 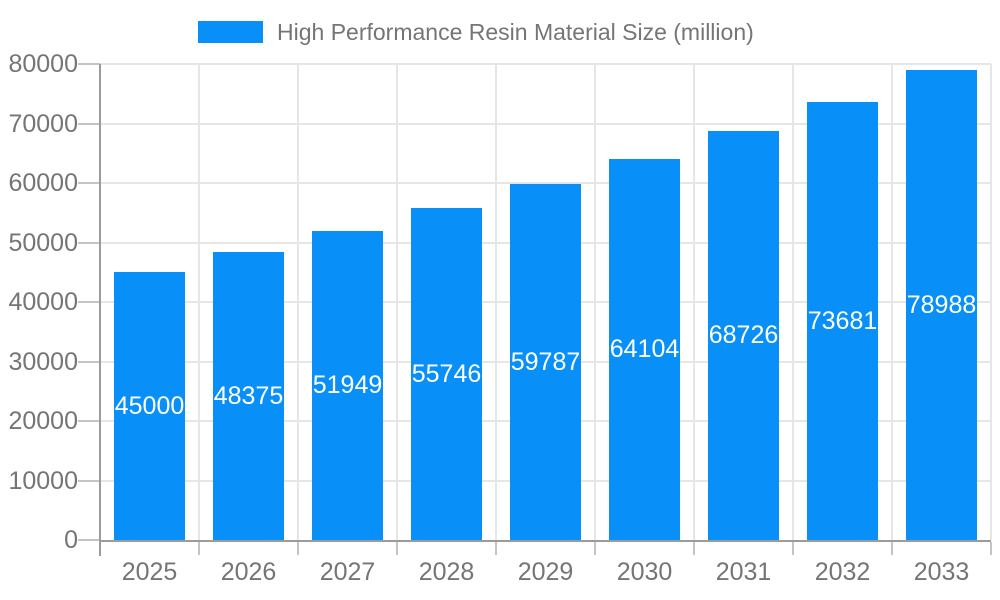 I want to click on y-axis-label: 20000, so click(x=43, y=421).